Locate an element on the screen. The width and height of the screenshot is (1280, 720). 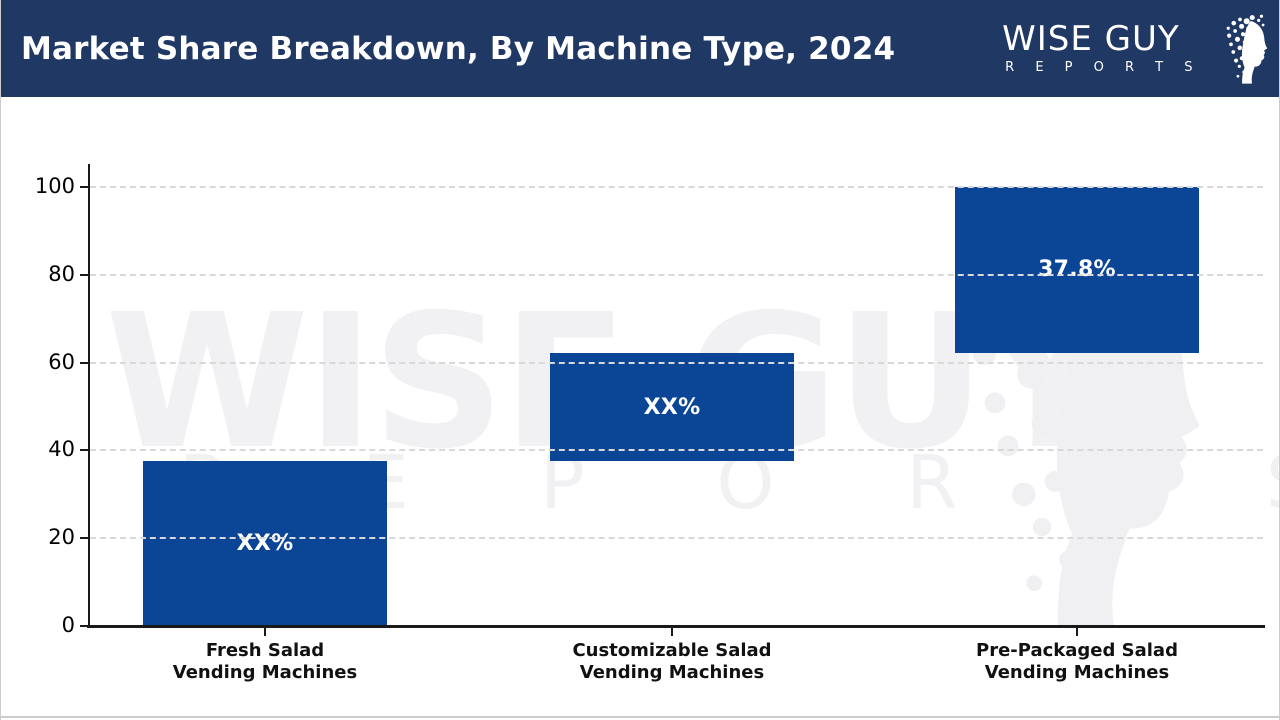
x-axis-line is located at coordinates (676, 626).